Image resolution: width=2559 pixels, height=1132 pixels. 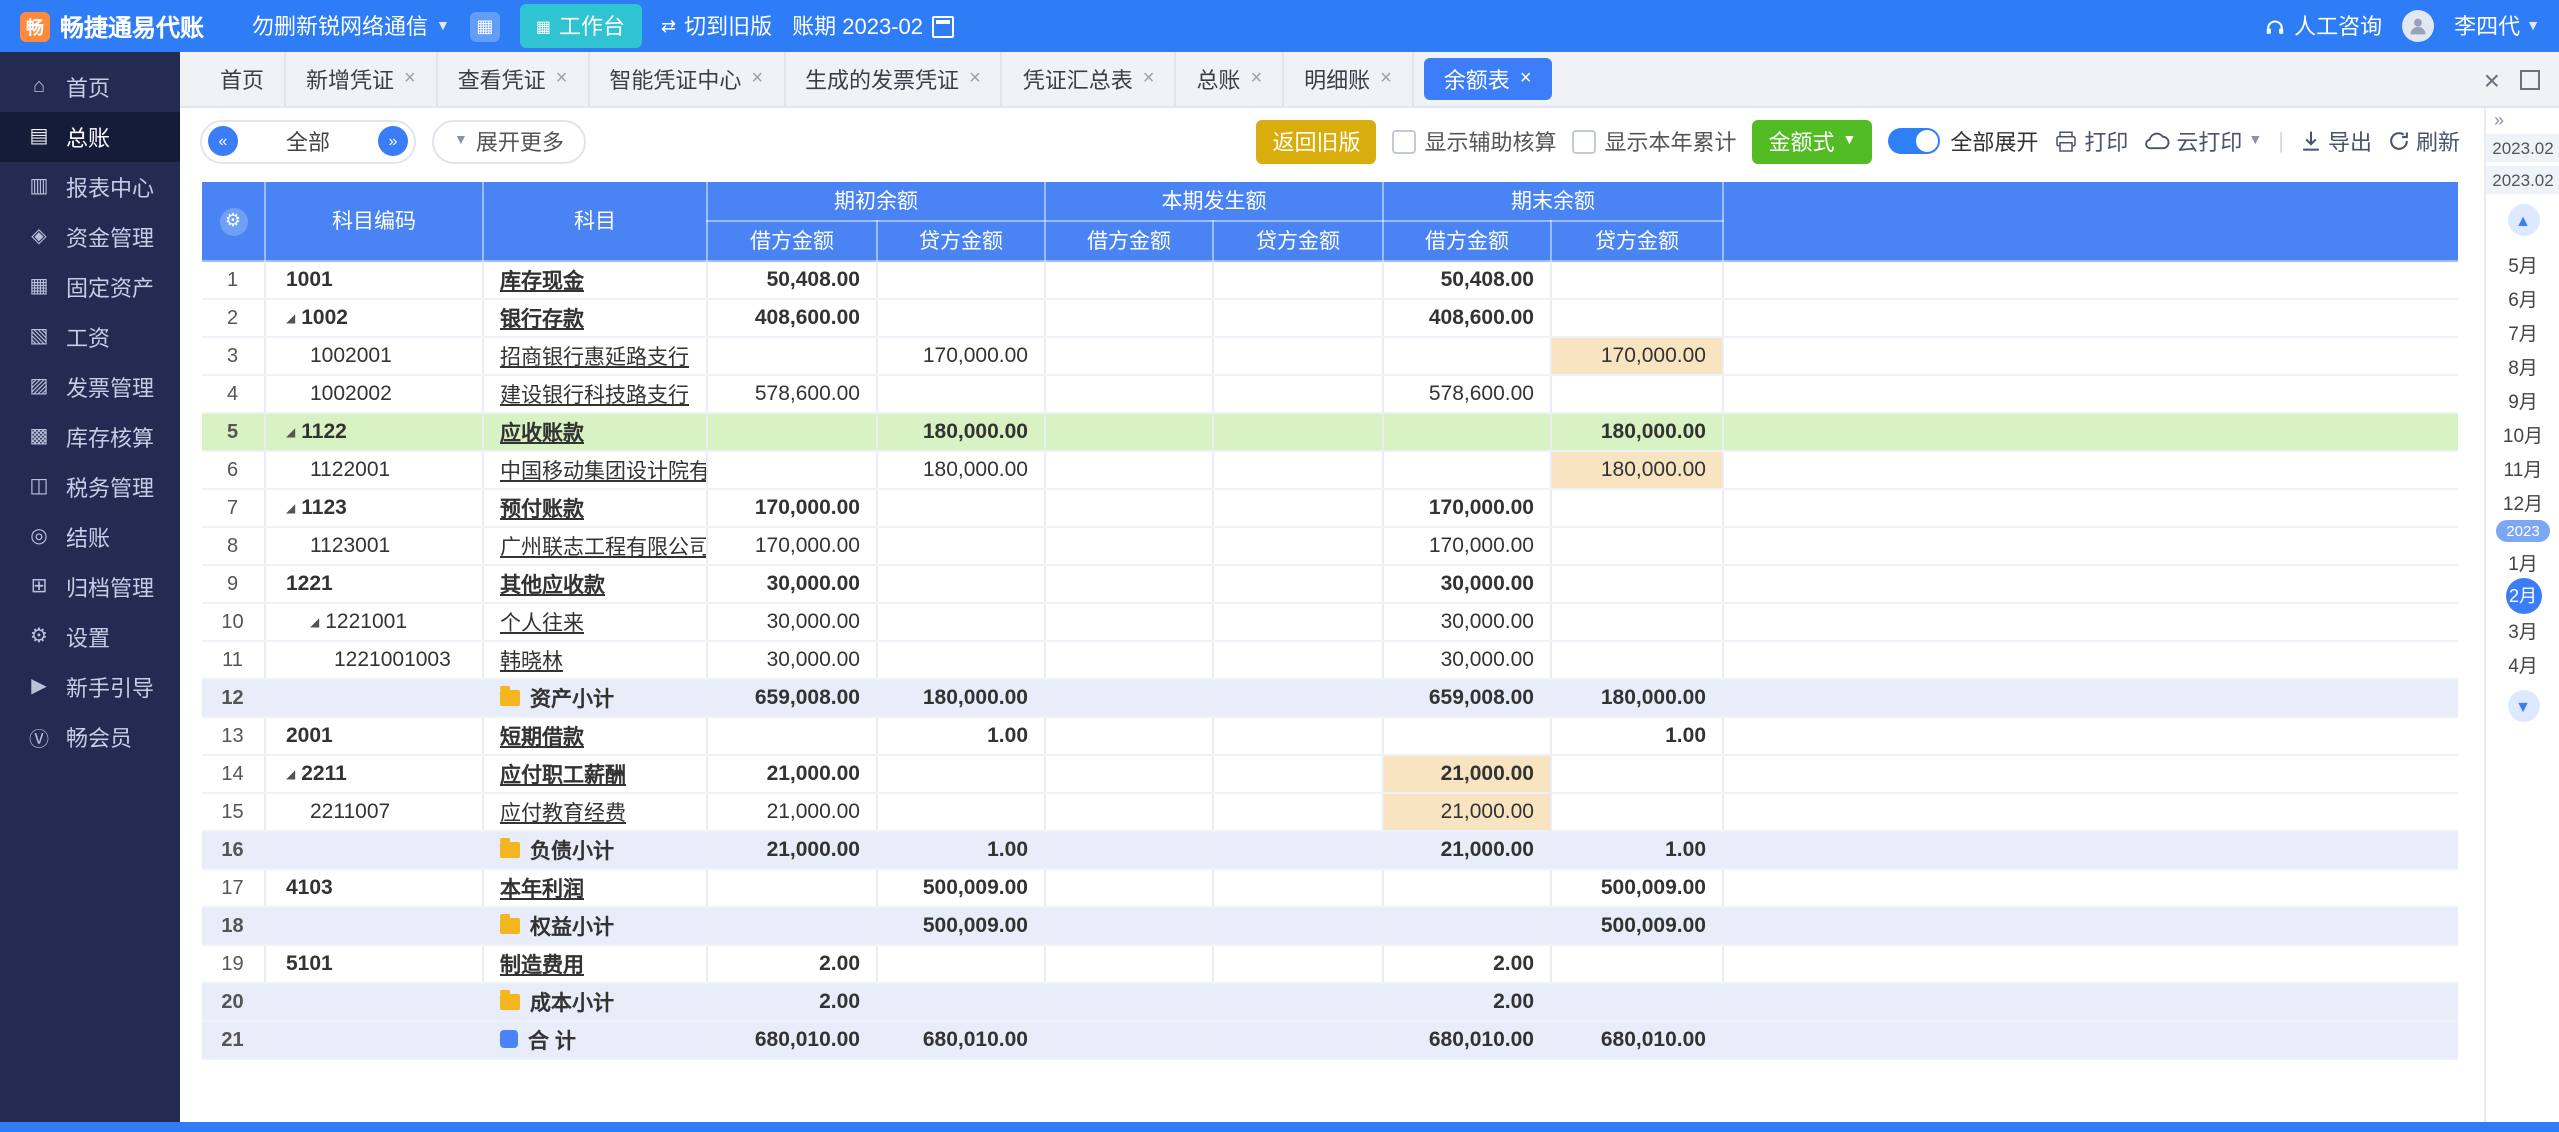 What do you see at coordinates (90, 87) in the screenshot?
I see `sidebar-item-home: ⌂ 首页` at bounding box center [90, 87].